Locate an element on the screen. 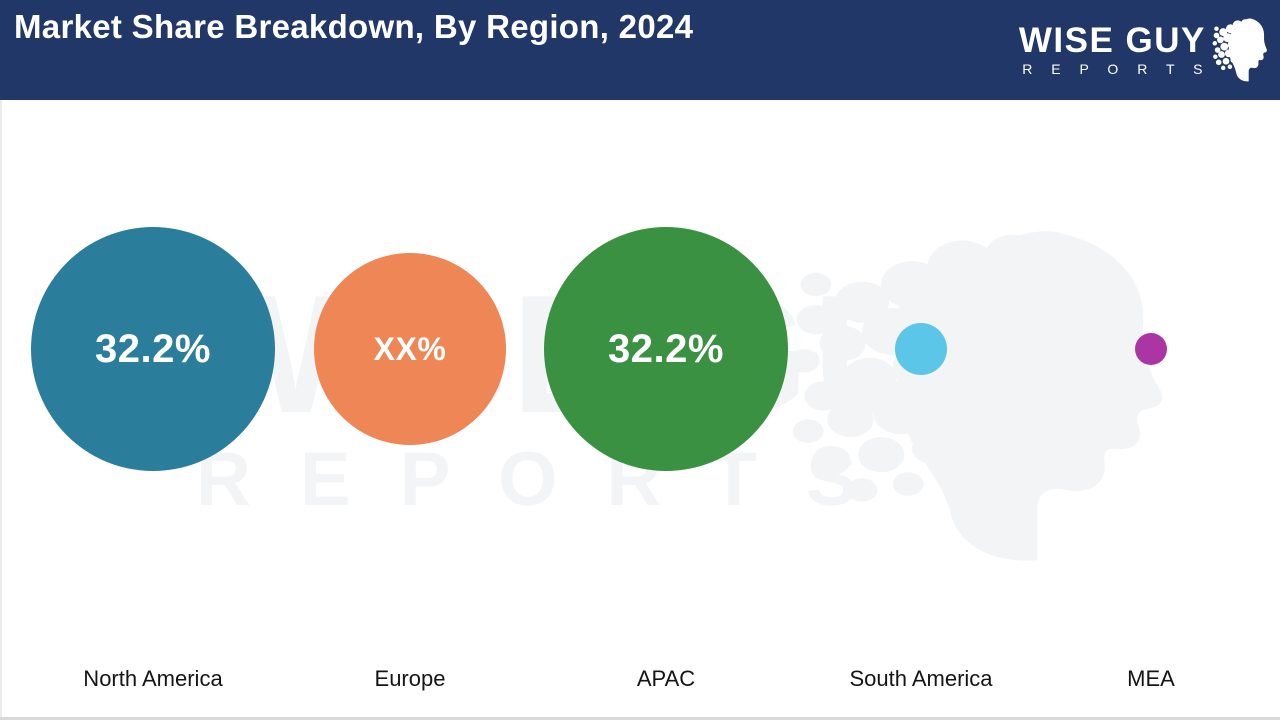 This screenshot has height=720, width=1280. logo-text-block: WISE GUY R E P O R T S is located at coordinates (1112, 50).